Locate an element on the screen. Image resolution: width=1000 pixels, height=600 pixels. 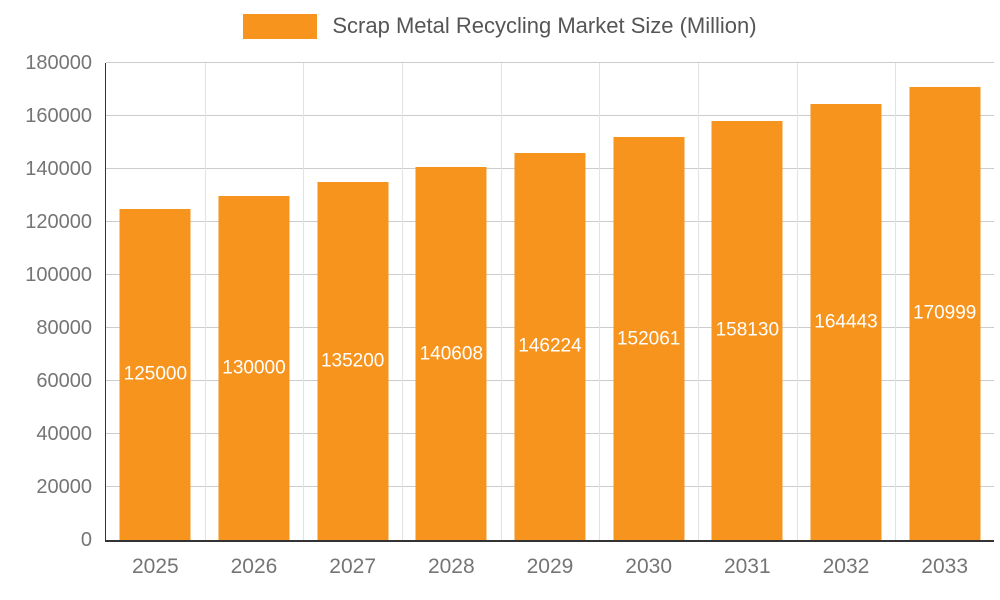
x-axis-tick-label: 2030 is located at coordinates (649, 566).